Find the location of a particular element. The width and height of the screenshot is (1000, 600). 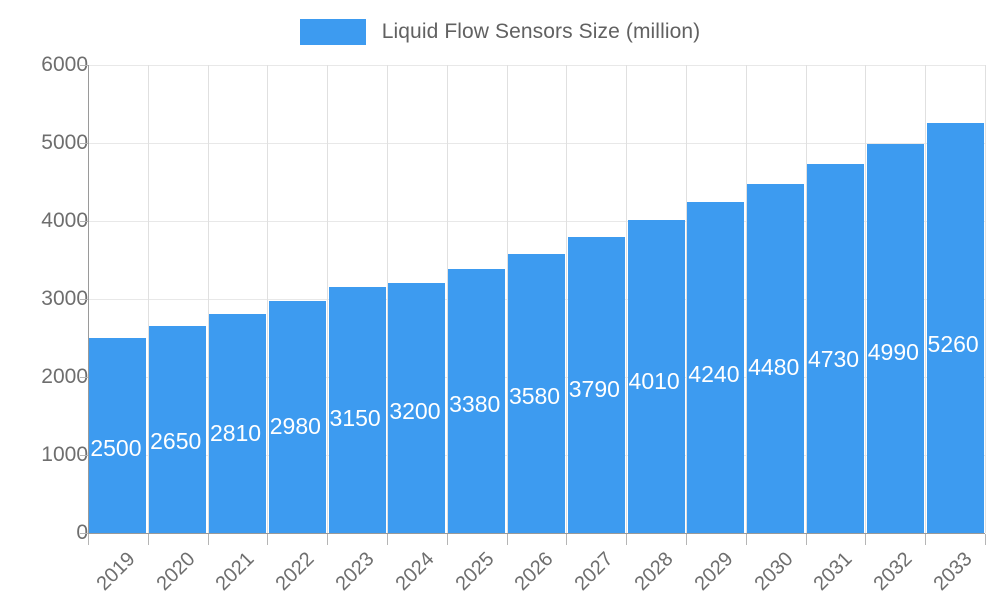

y-axis-tick-label: 3000 is located at coordinates (64, 298).